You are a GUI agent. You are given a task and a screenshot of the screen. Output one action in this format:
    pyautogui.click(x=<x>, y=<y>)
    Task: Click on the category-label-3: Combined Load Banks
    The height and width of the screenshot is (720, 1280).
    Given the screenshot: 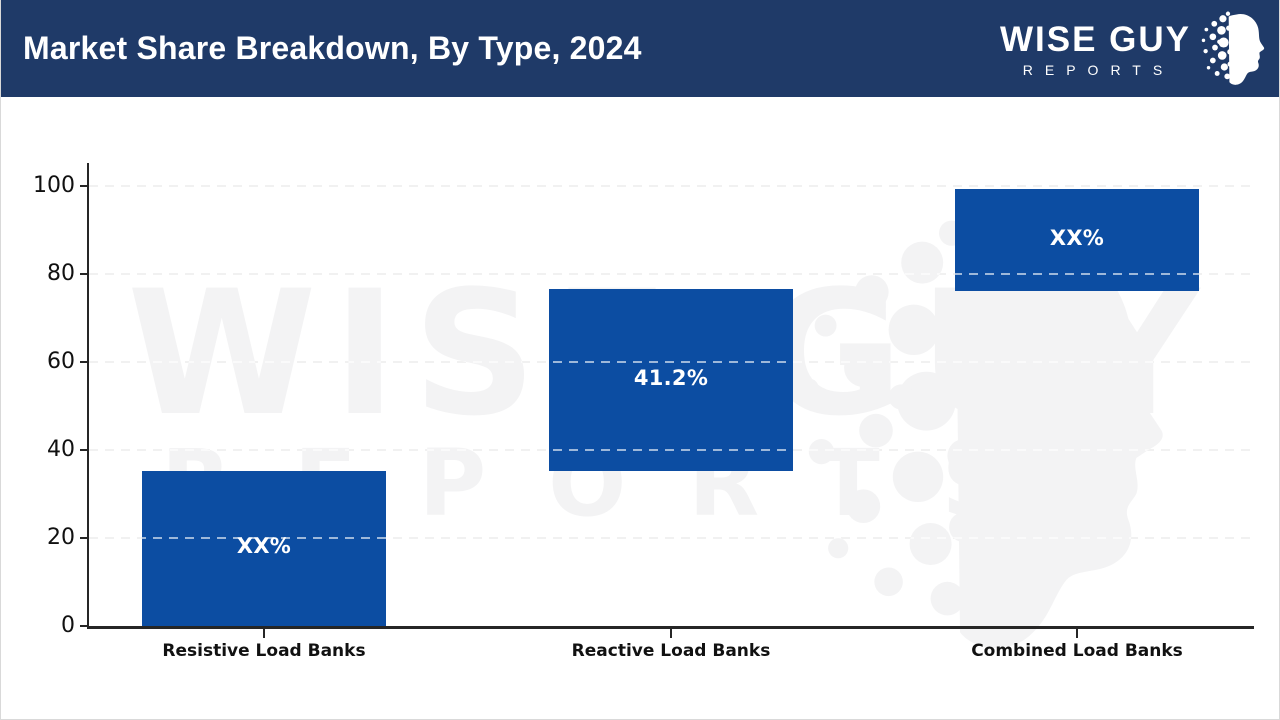 What is the action you would take?
    pyautogui.click(x=1077, y=651)
    